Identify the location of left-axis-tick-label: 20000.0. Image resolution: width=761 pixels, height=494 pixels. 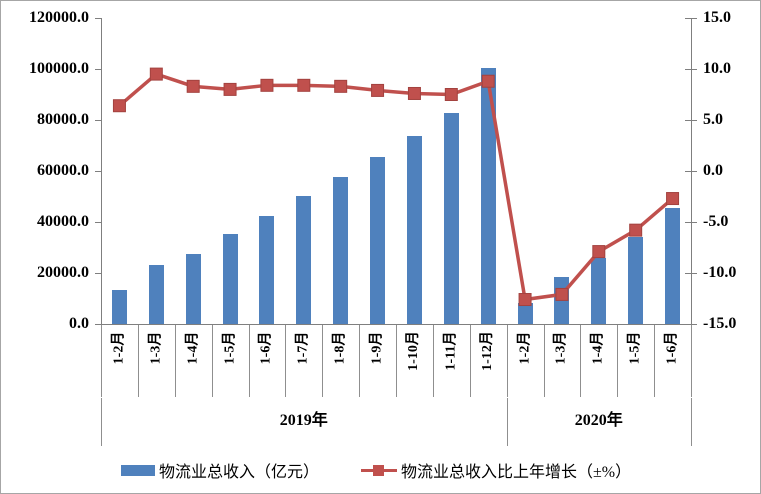
(63, 272).